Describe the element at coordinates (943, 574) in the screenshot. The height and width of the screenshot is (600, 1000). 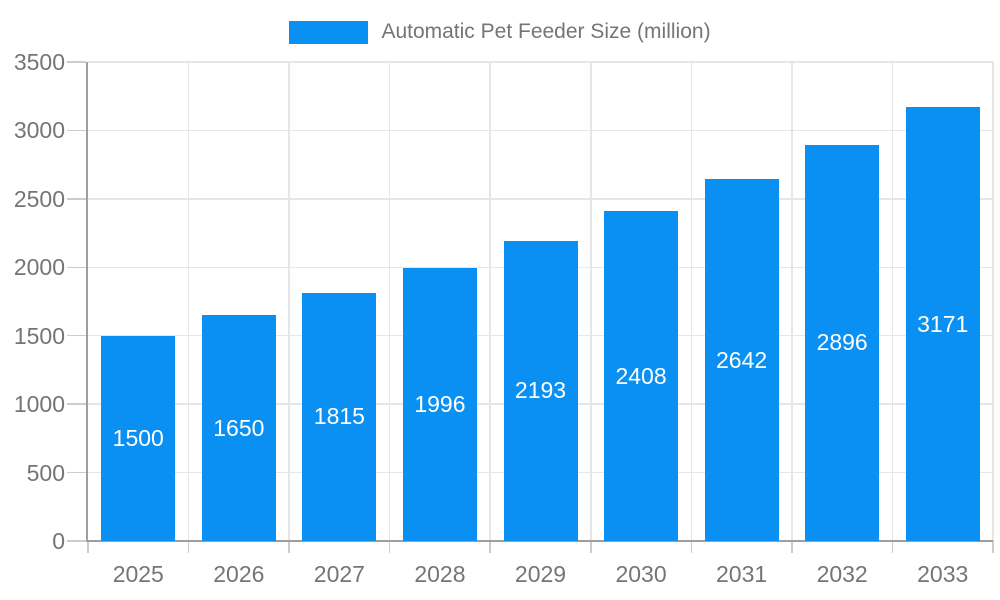
I see `x-tick-label: 2033` at that location.